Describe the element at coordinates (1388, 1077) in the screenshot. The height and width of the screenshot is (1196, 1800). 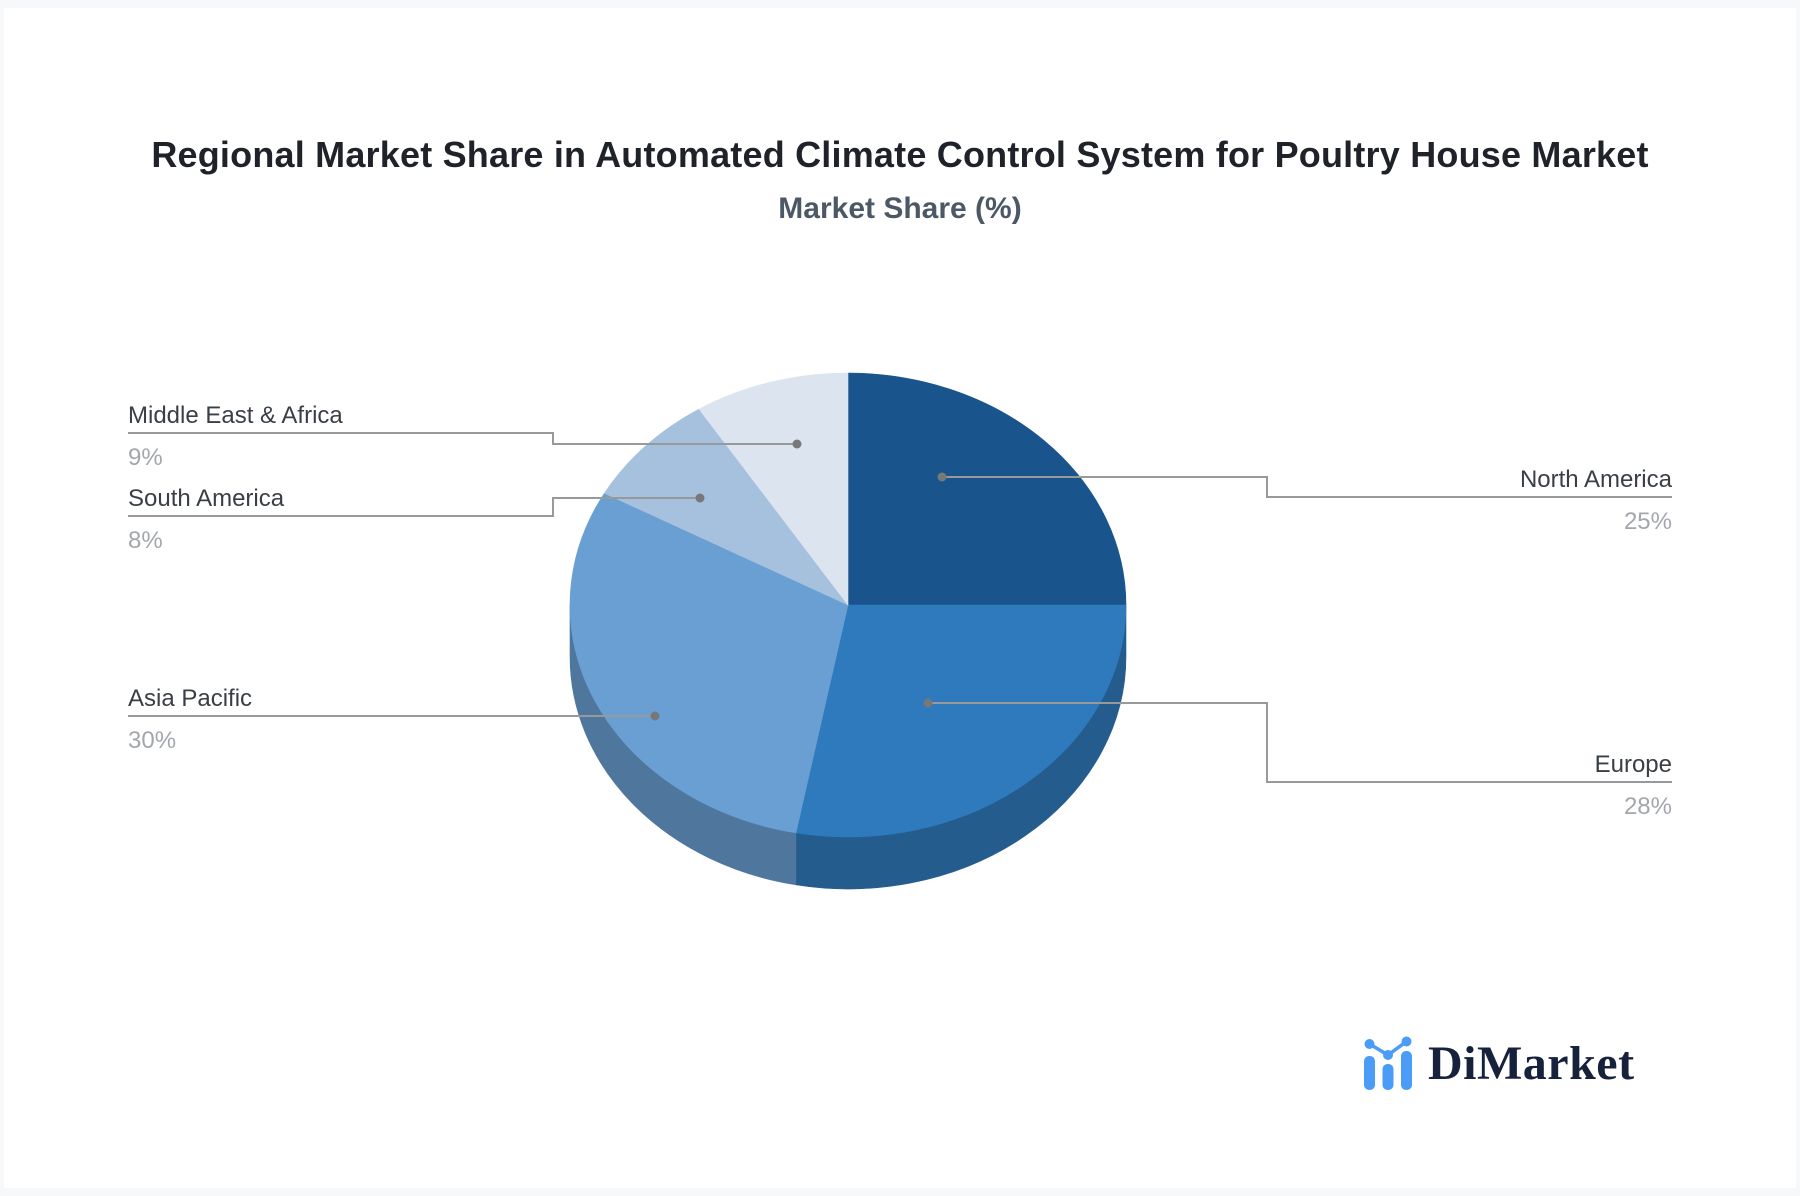
I see `logo-bar-middle` at that location.